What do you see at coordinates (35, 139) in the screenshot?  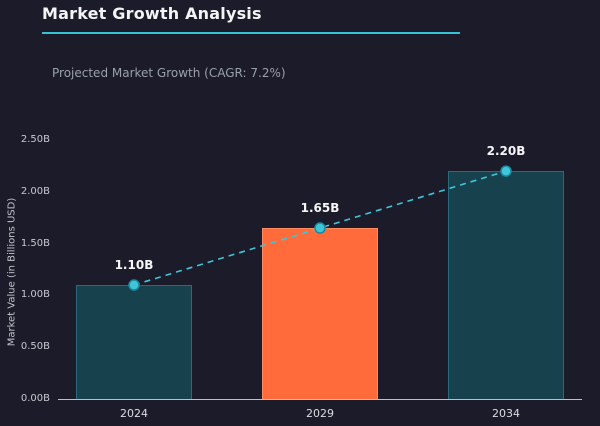 I see `y-tick-label: 2.50B` at bounding box center [35, 139].